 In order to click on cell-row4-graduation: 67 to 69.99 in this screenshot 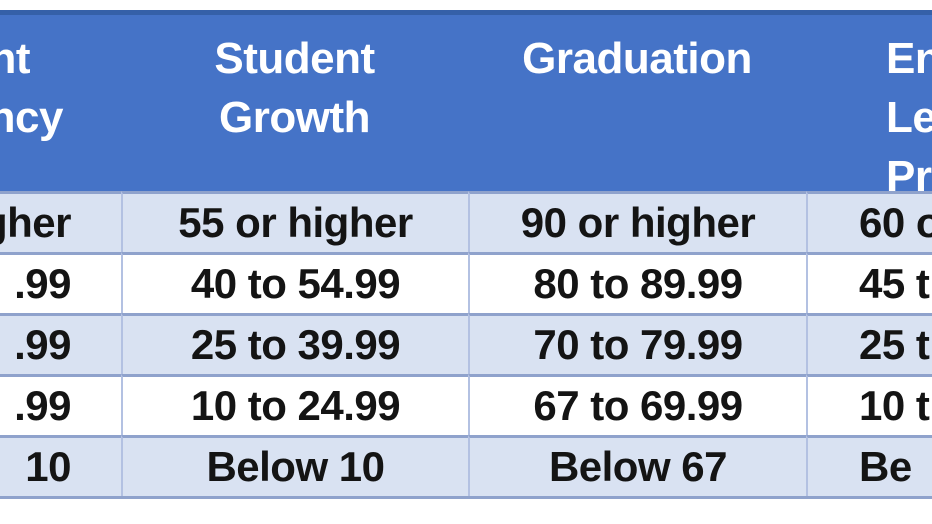, I will do `click(637, 404)`.